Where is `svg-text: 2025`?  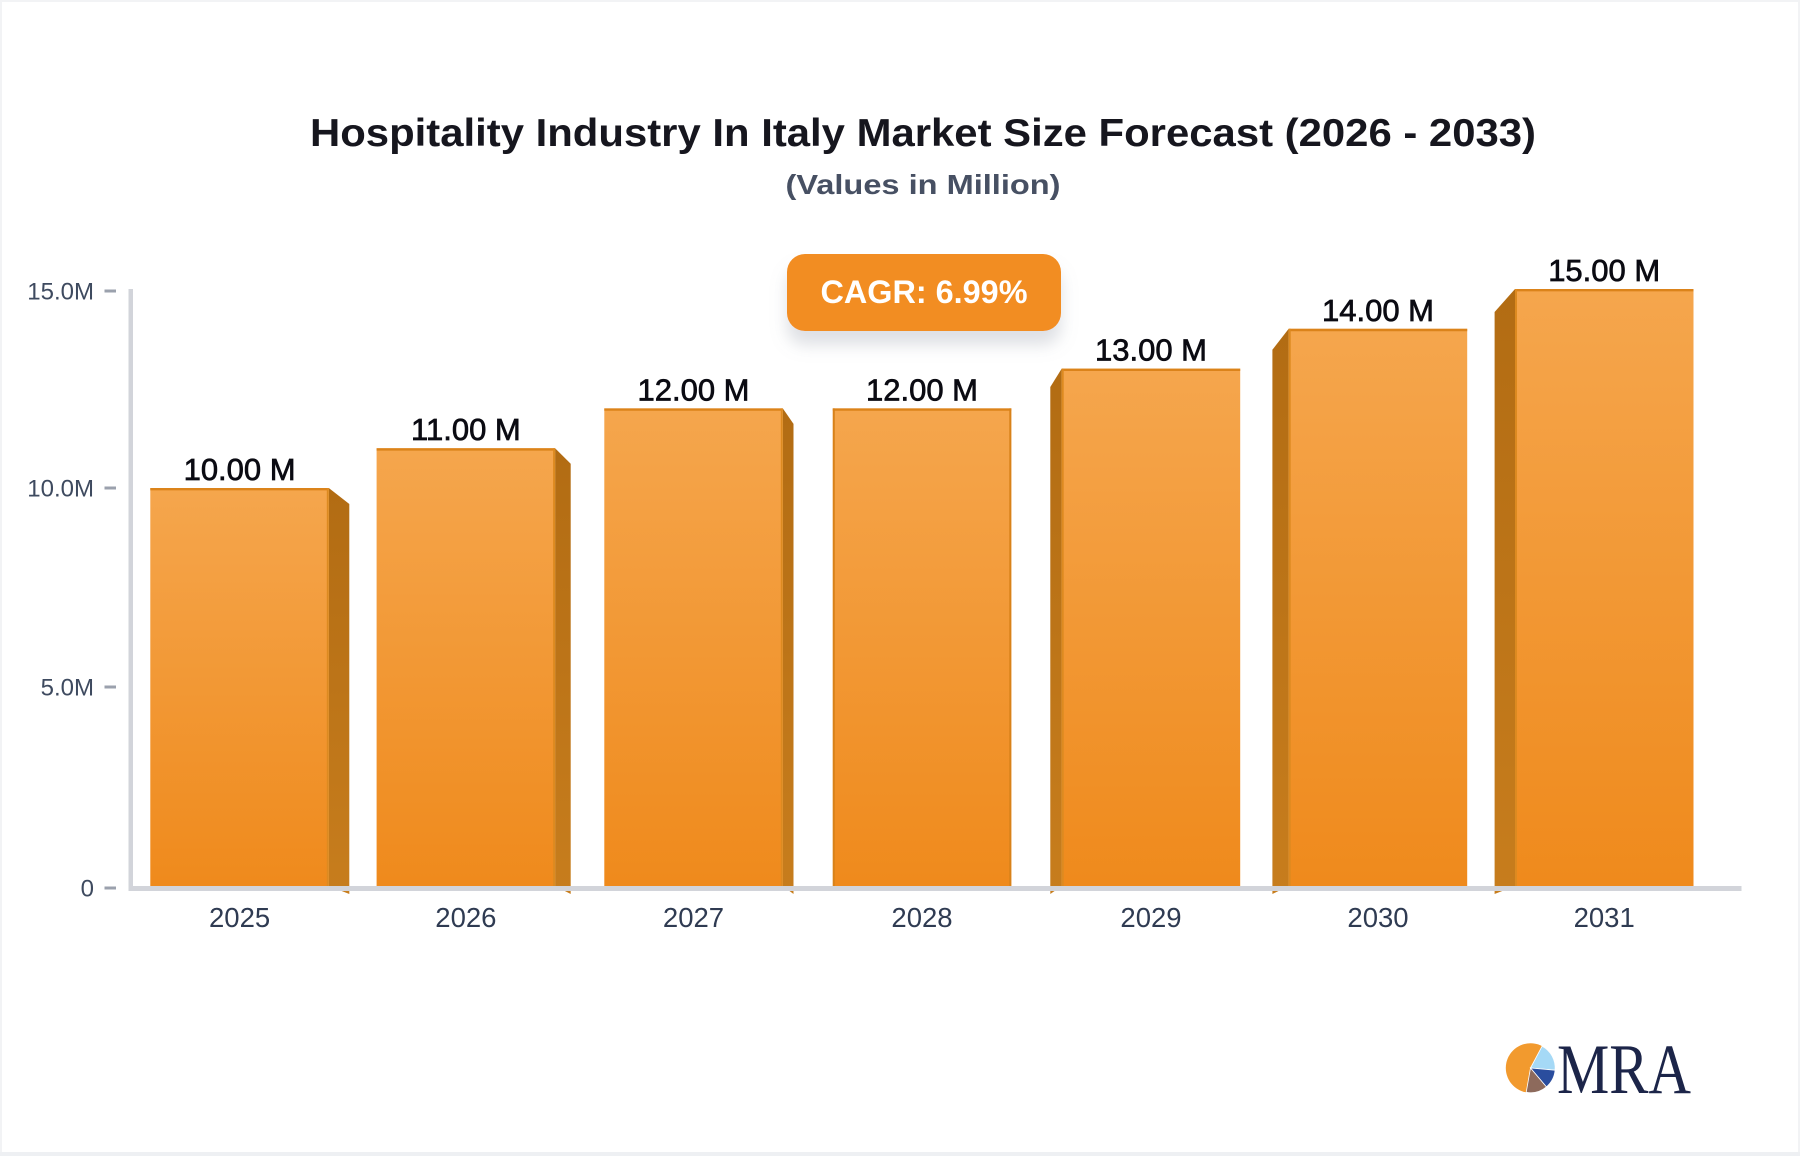
svg-text: 2025 is located at coordinates (239, 917).